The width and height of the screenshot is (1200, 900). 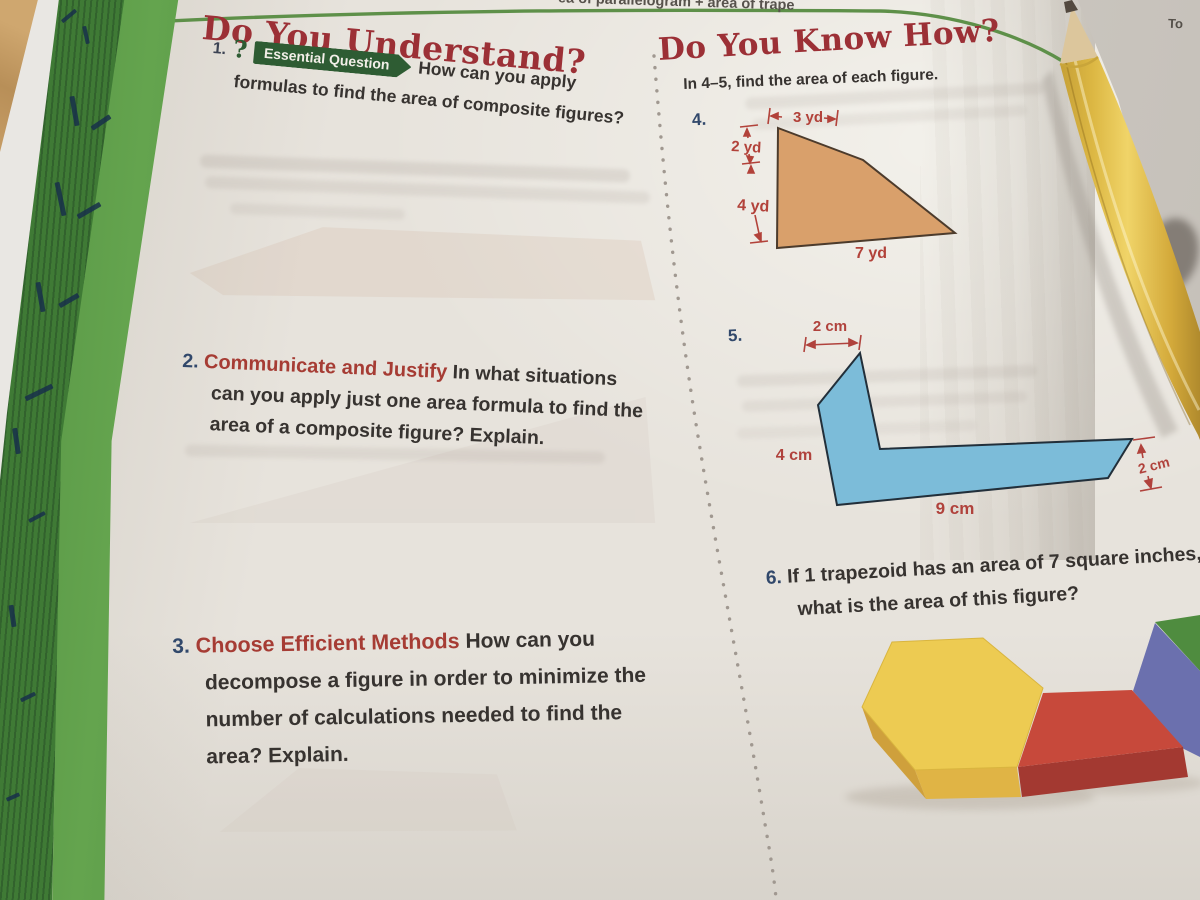 What do you see at coordinates (325, 367) in the screenshot?
I see `question-2-lead: Communicate and Justify` at bounding box center [325, 367].